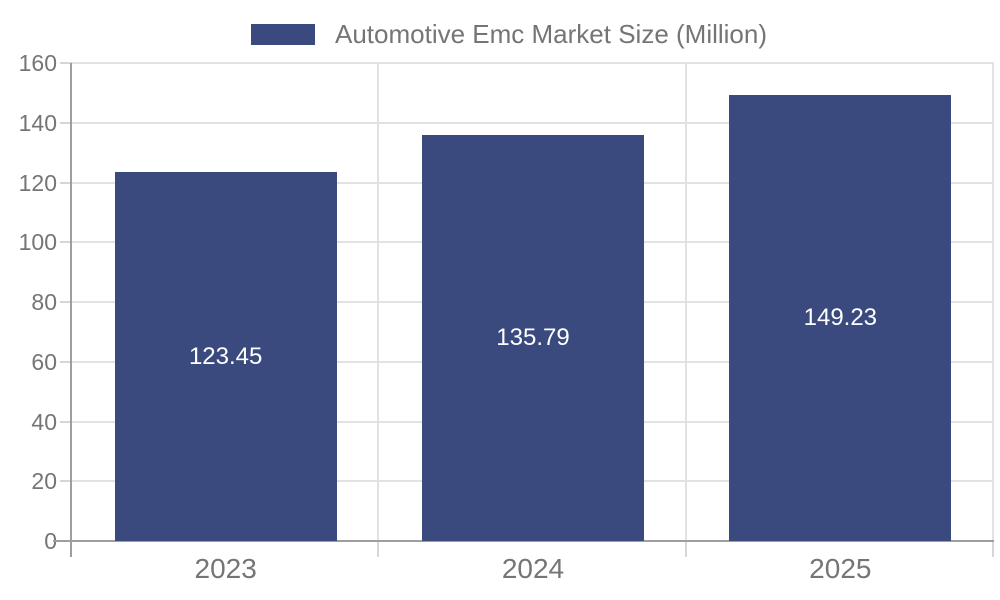 This screenshot has width=1000, height=600. What do you see at coordinates (37, 122) in the screenshot?
I see `y-tick-label: 140` at bounding box center [37, 122].